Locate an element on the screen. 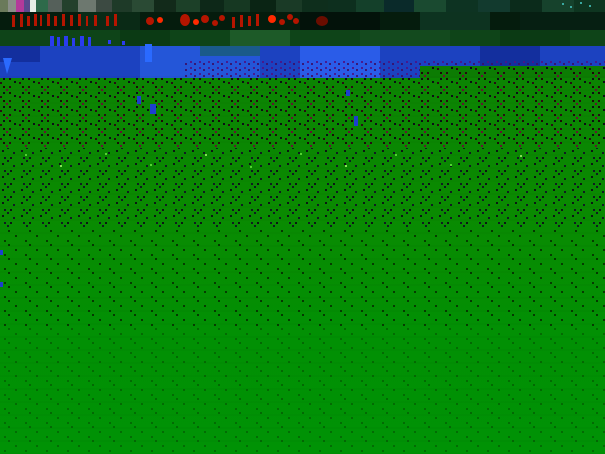 This screenshot has width=605, height=454. glitch-top-mosaic is located at coordinates (302, 6).